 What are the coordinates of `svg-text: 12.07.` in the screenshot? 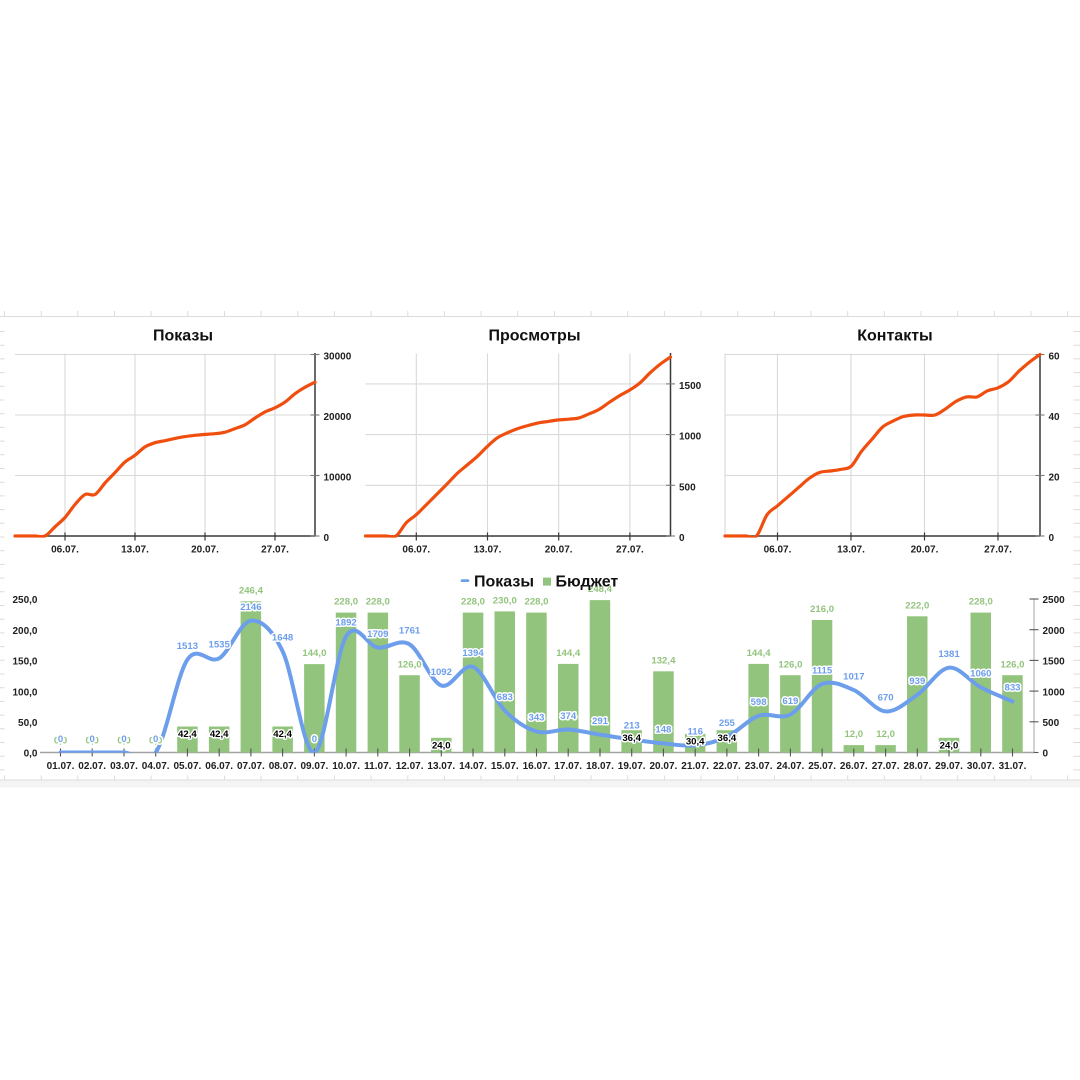 It's located at (410, 766).